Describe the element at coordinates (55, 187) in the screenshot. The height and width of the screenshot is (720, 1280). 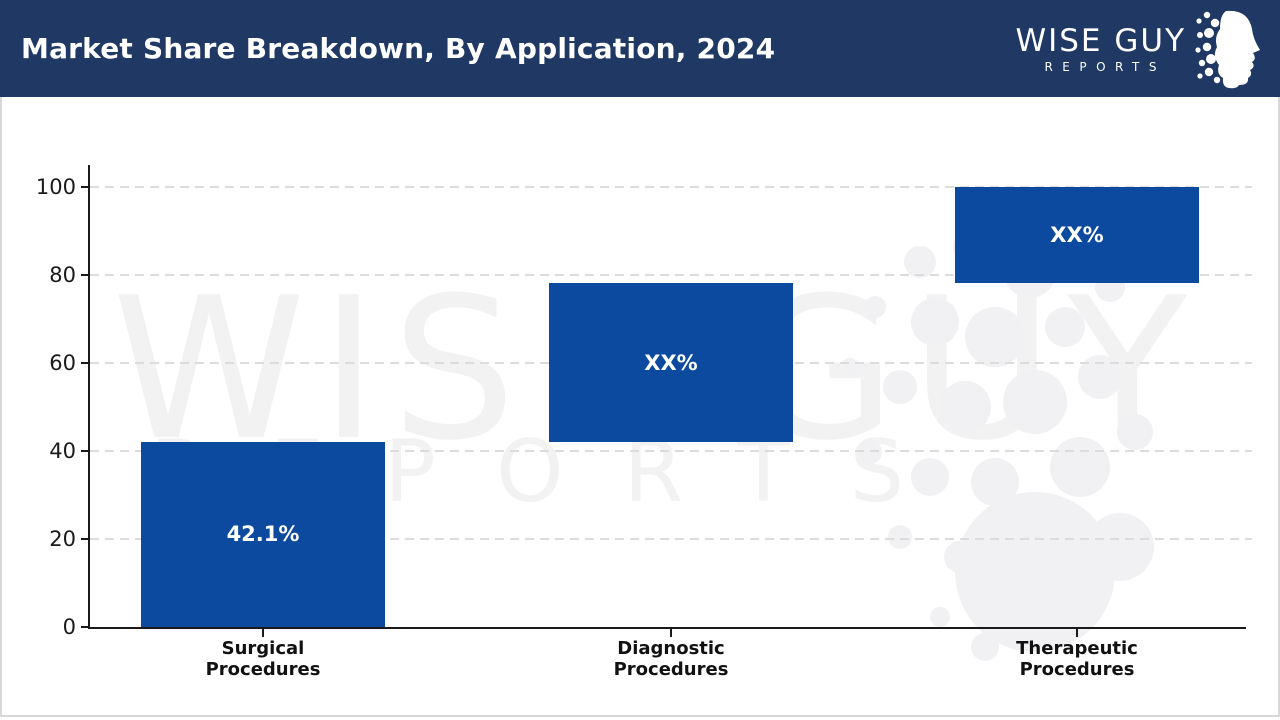
I see `y-axis-tick-label: 100` at that location.